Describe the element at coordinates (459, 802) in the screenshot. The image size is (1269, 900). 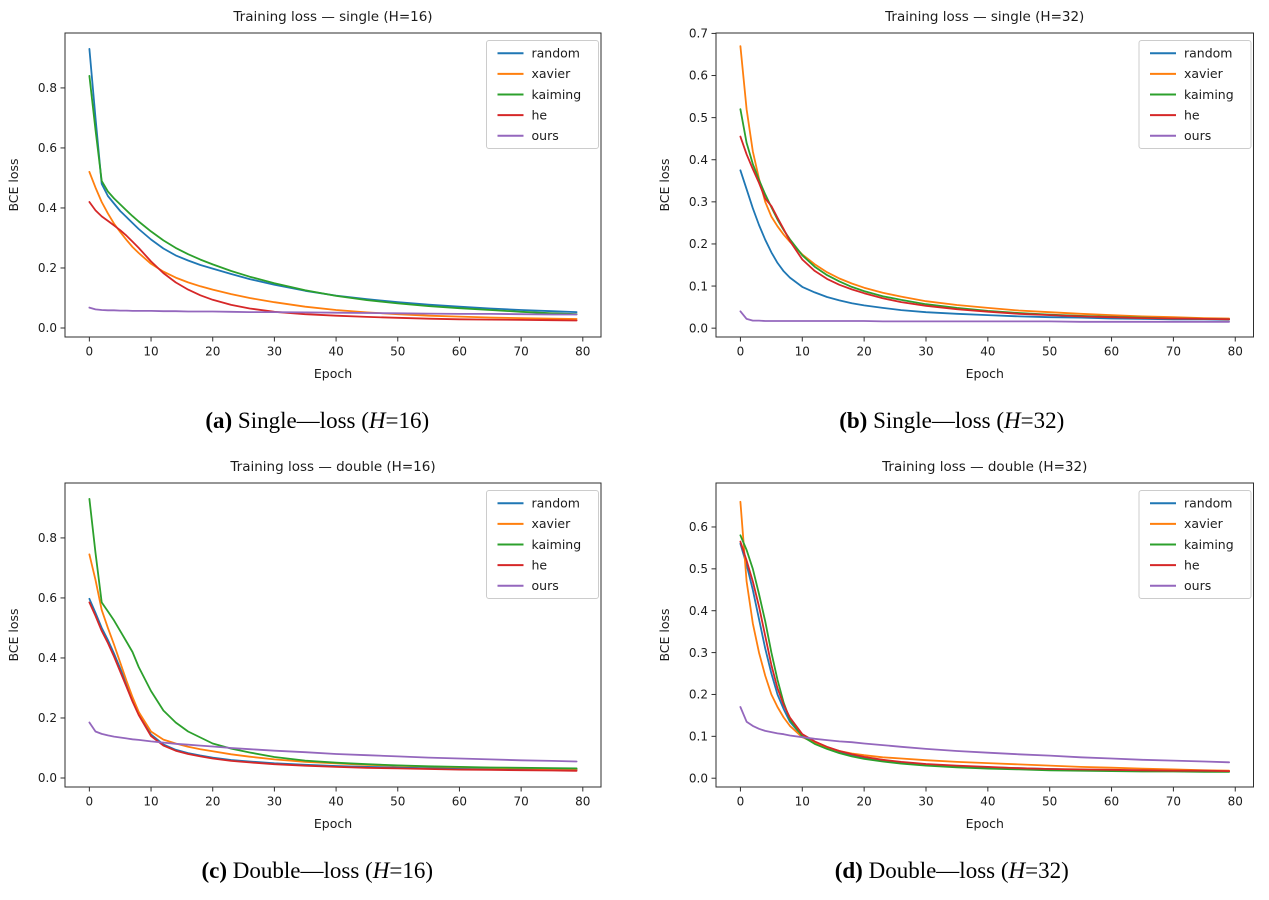
I see `x-tick-label: 60` at that location.